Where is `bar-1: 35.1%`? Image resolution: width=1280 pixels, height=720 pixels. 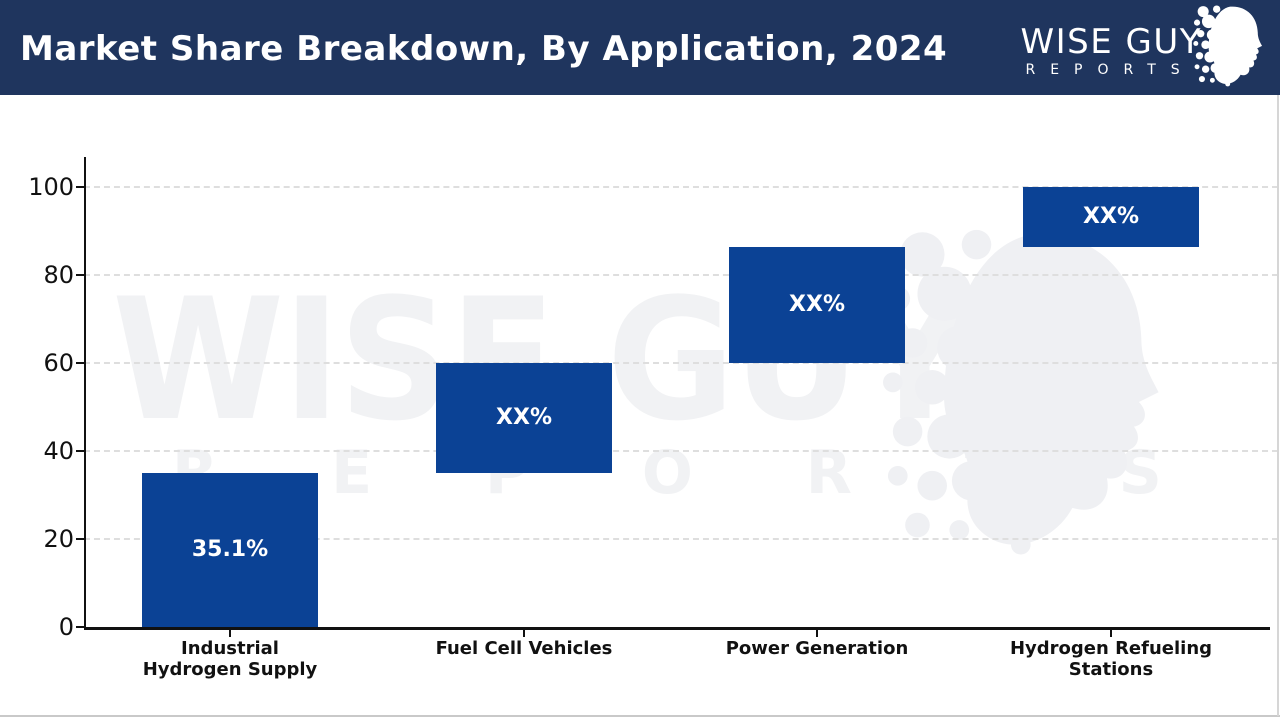 bar-1: 35.1% is located at coordinates (230, 549).